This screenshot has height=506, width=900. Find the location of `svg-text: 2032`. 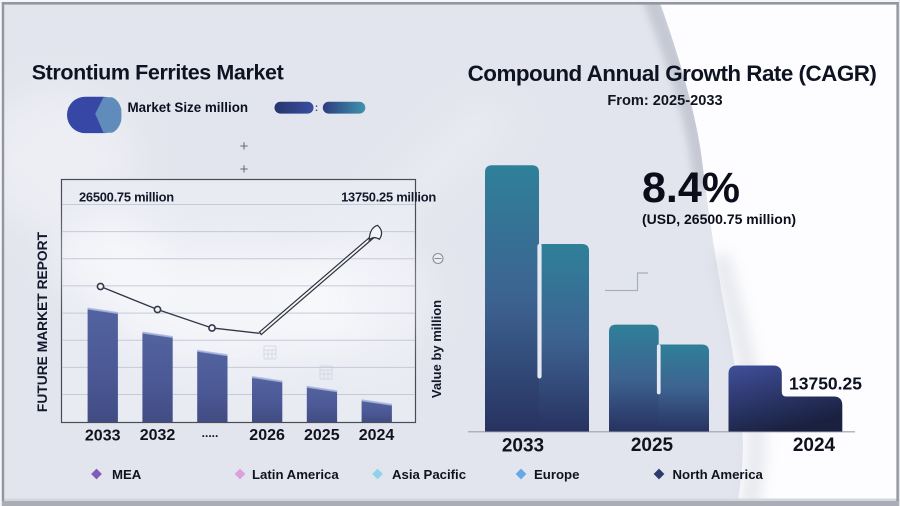

svg-text: 2032 is located at coordinates (158, 435).